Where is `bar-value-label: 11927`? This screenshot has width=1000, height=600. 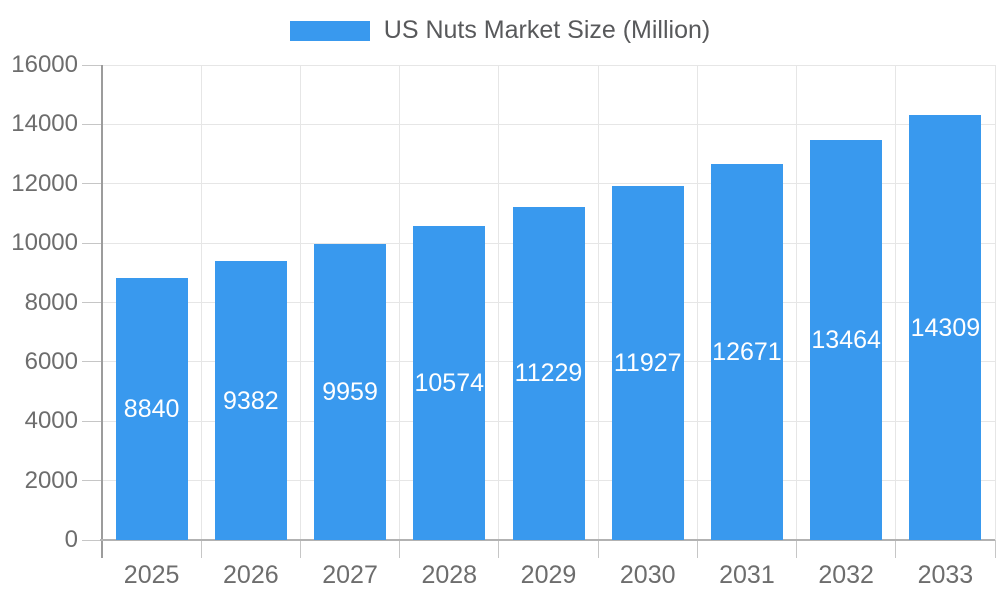 bar-value-label: 11927 is located at coordinates (647, 362).